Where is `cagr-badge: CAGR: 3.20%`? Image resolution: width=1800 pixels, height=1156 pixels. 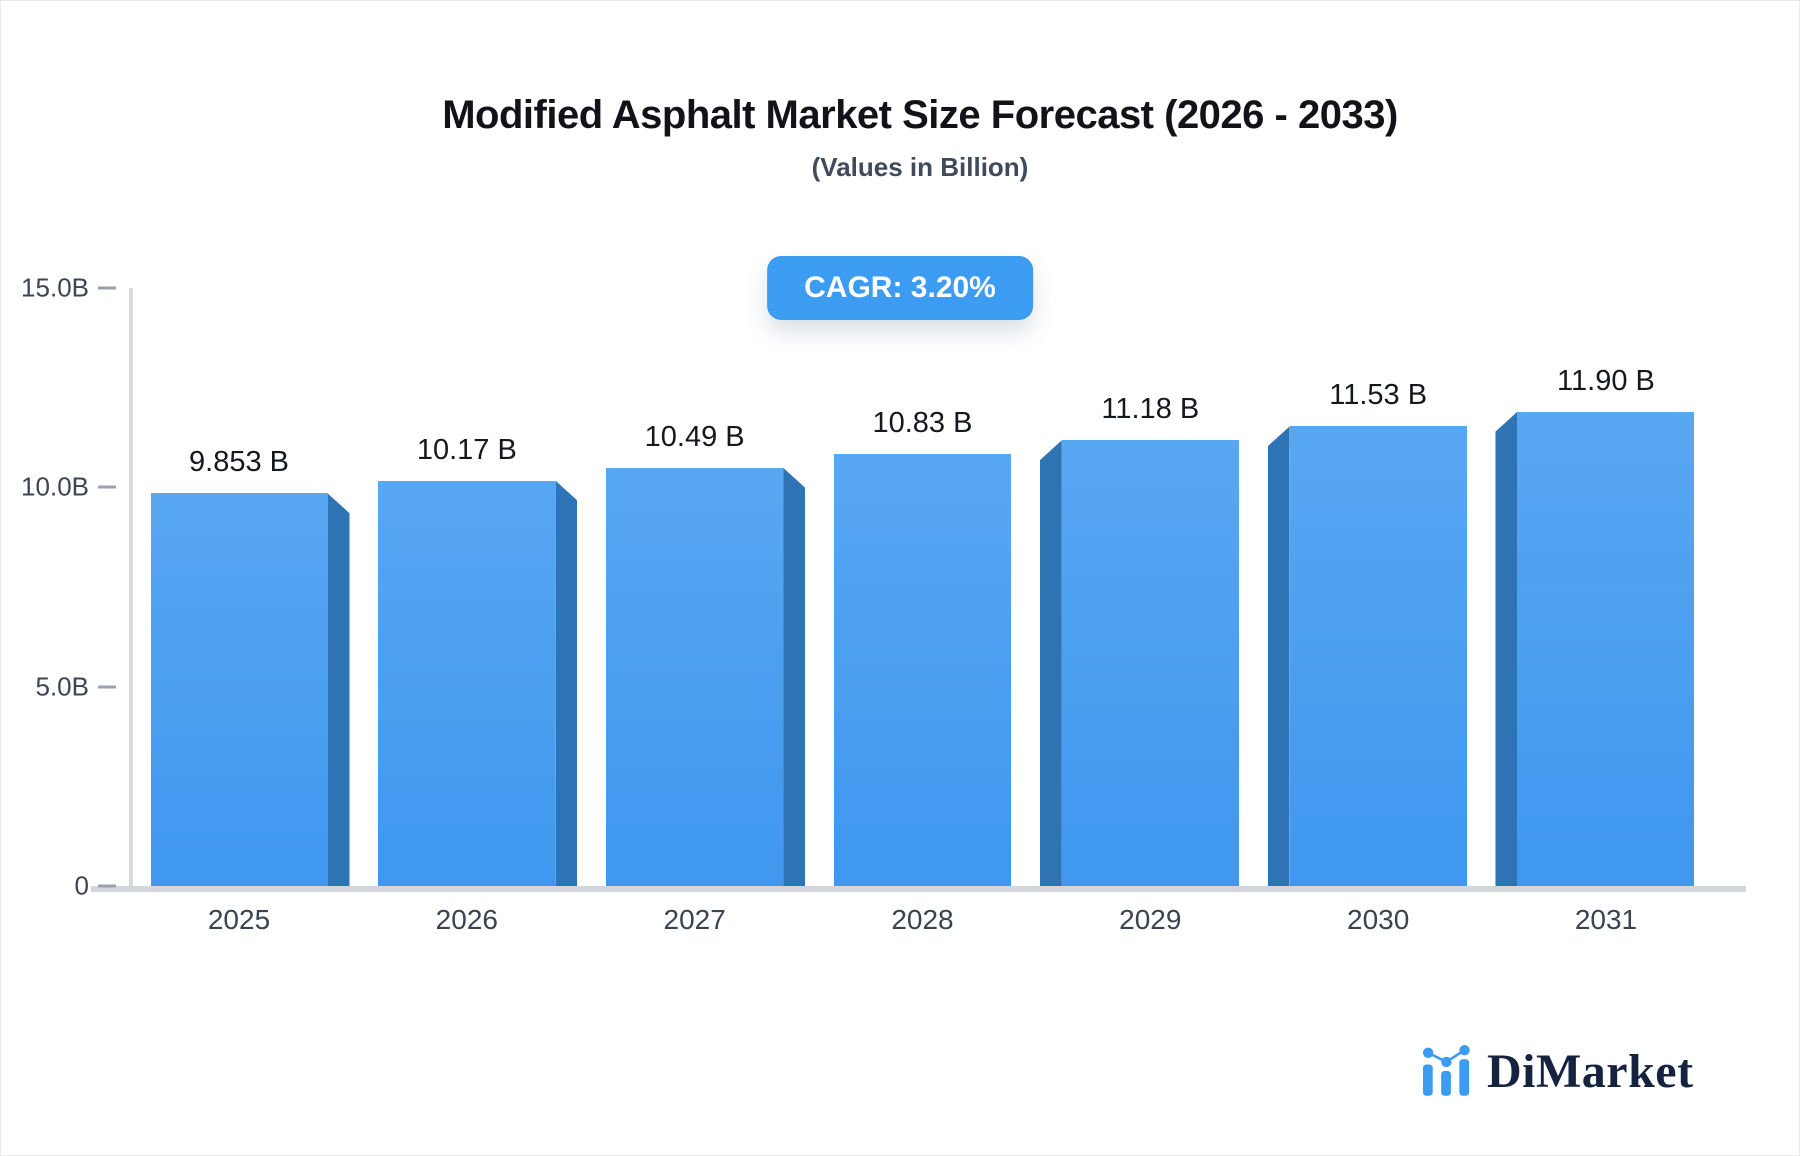
cagr-badge: CAGR: 3.20% is located at coordinates (900, 288).